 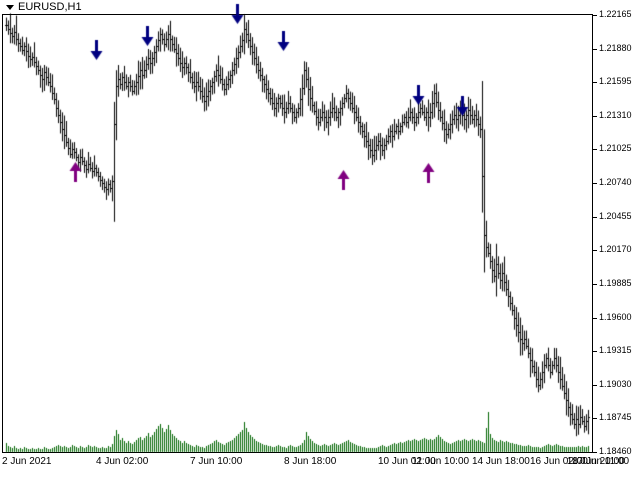 What do you see at coordinates (122, 461) in the screenshot?
I see `x-axis-label: 4 Jun 02:00` at bounding box center [122, 461].